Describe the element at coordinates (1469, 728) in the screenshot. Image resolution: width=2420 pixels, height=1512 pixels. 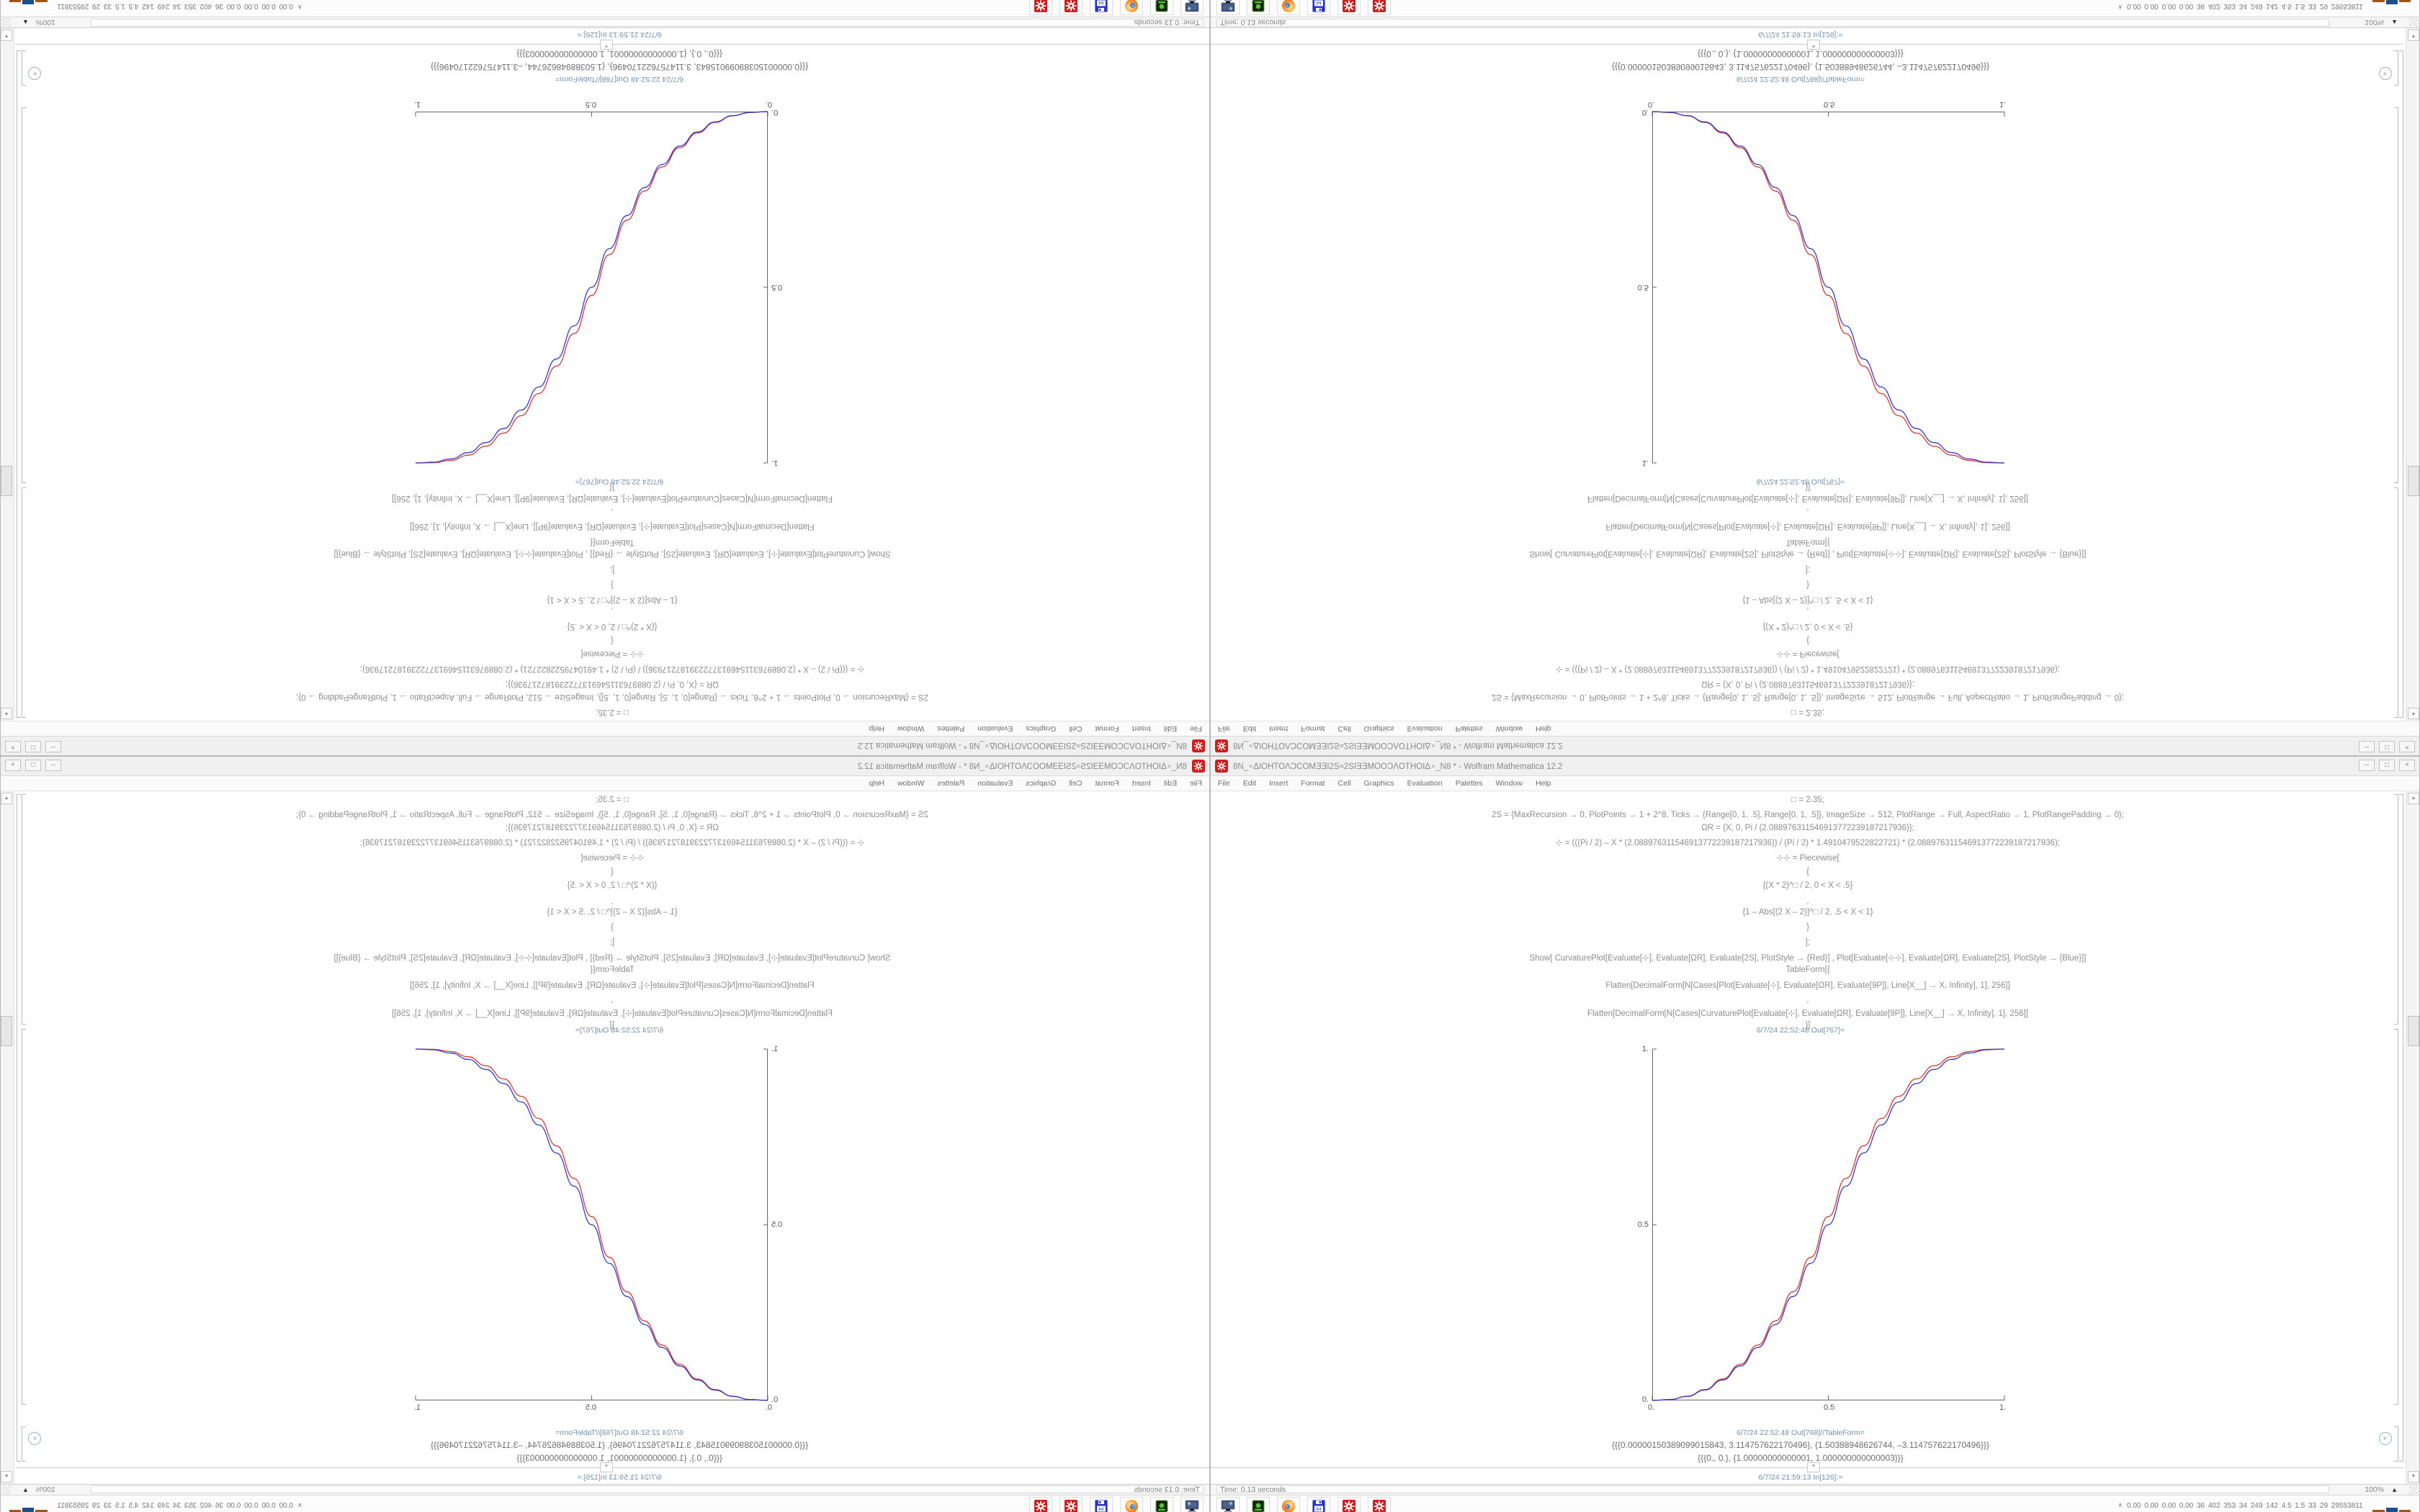
I see `menu-palettes: Palettes` at that location.